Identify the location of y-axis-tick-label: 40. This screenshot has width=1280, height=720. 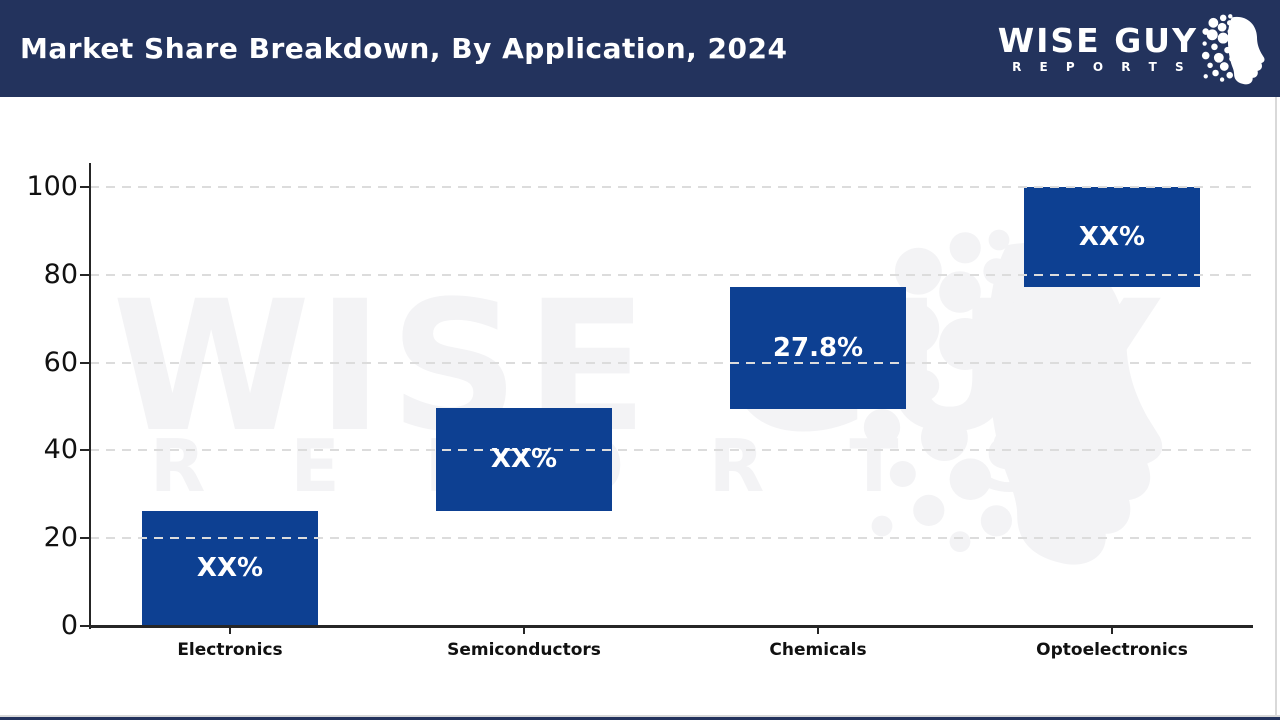
(60, 450).